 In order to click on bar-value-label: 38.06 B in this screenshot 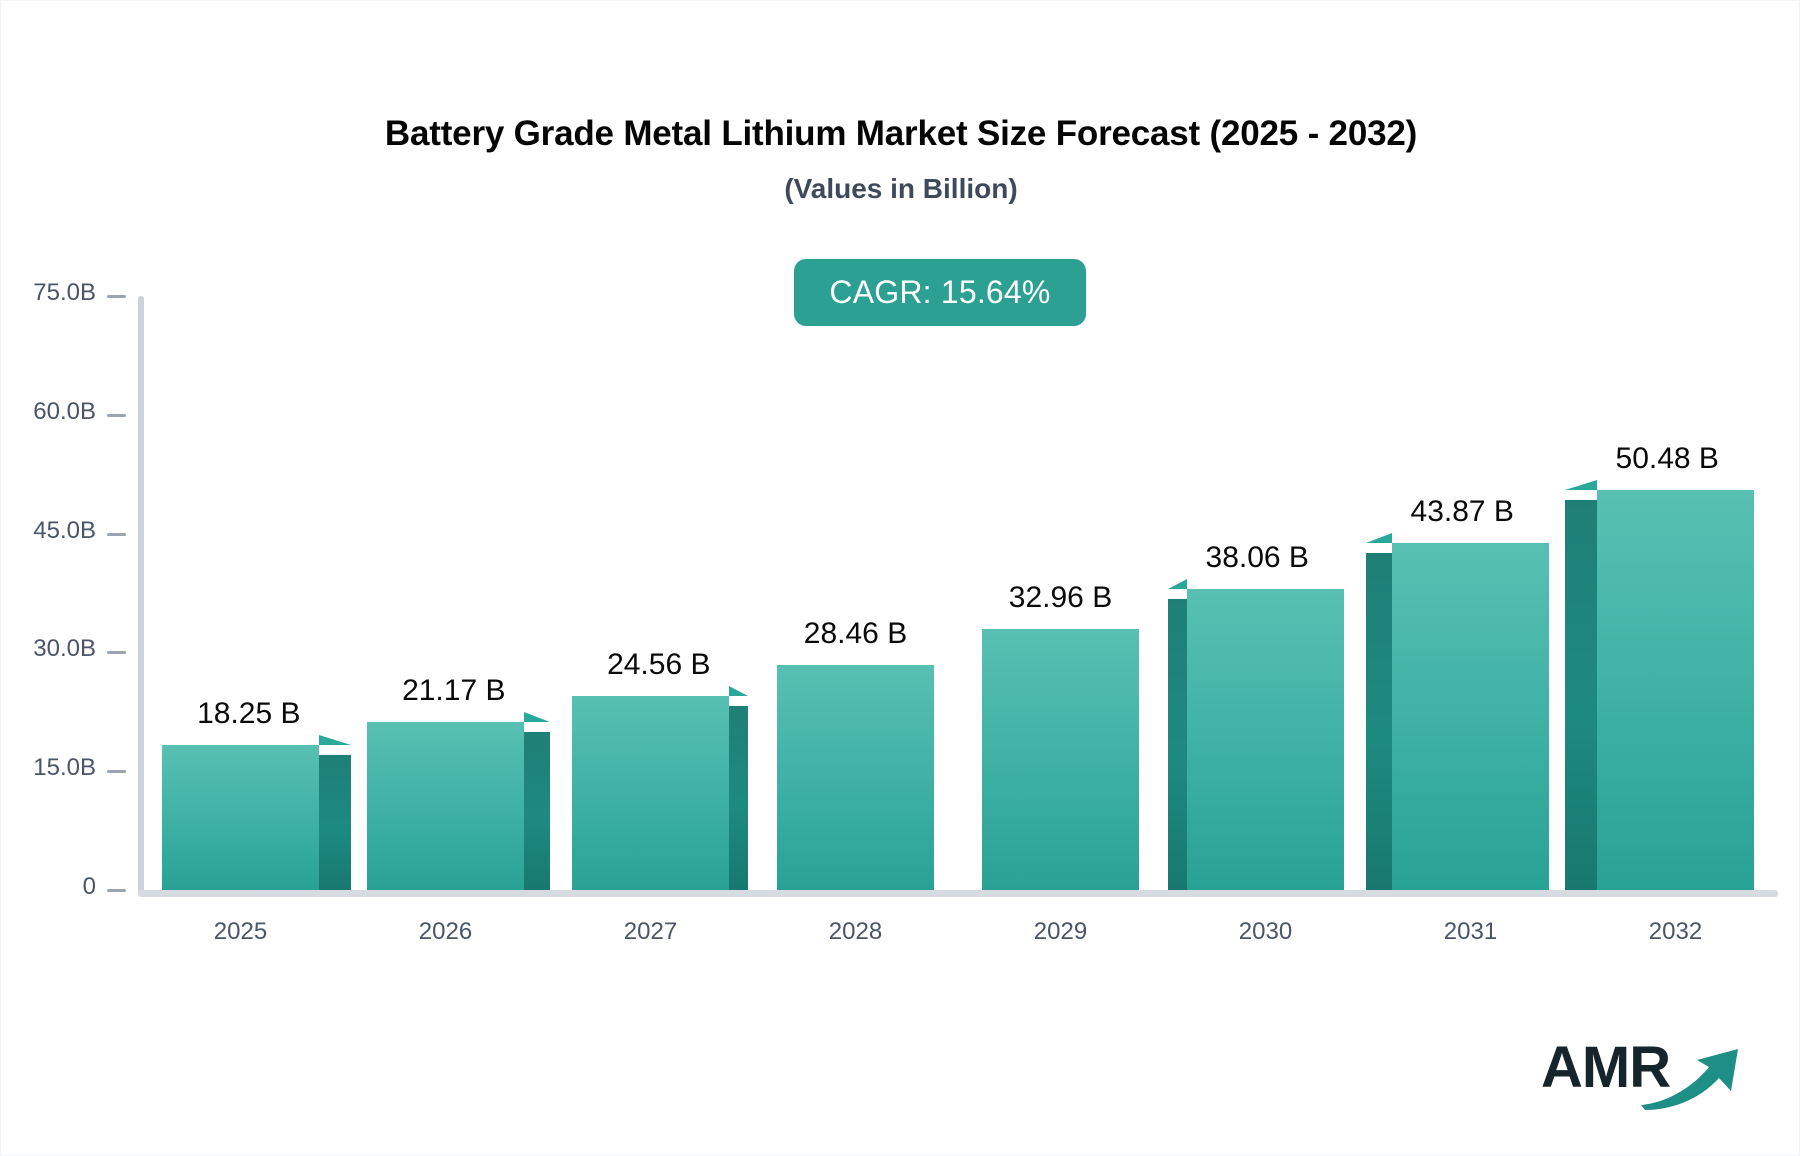, I will do `click(1257, 557)`.